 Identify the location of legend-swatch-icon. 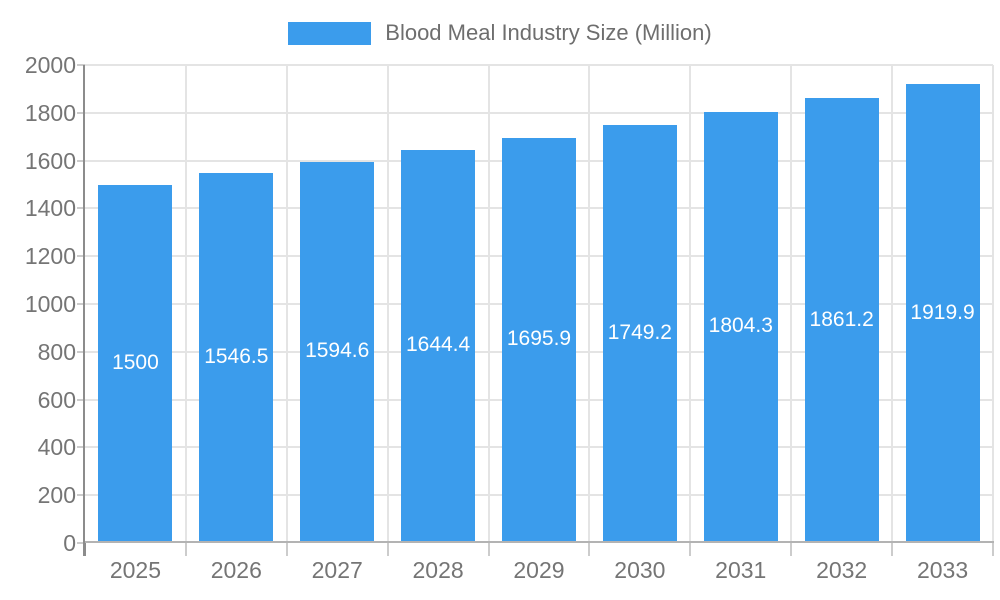
(330, 33).